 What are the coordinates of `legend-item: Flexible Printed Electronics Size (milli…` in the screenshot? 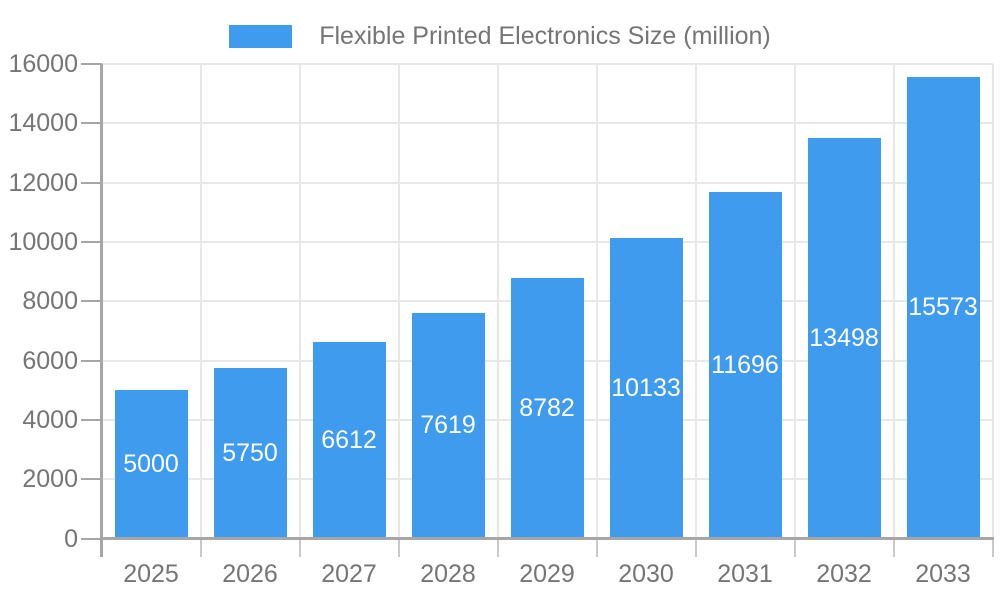 It's located at (500, 36).